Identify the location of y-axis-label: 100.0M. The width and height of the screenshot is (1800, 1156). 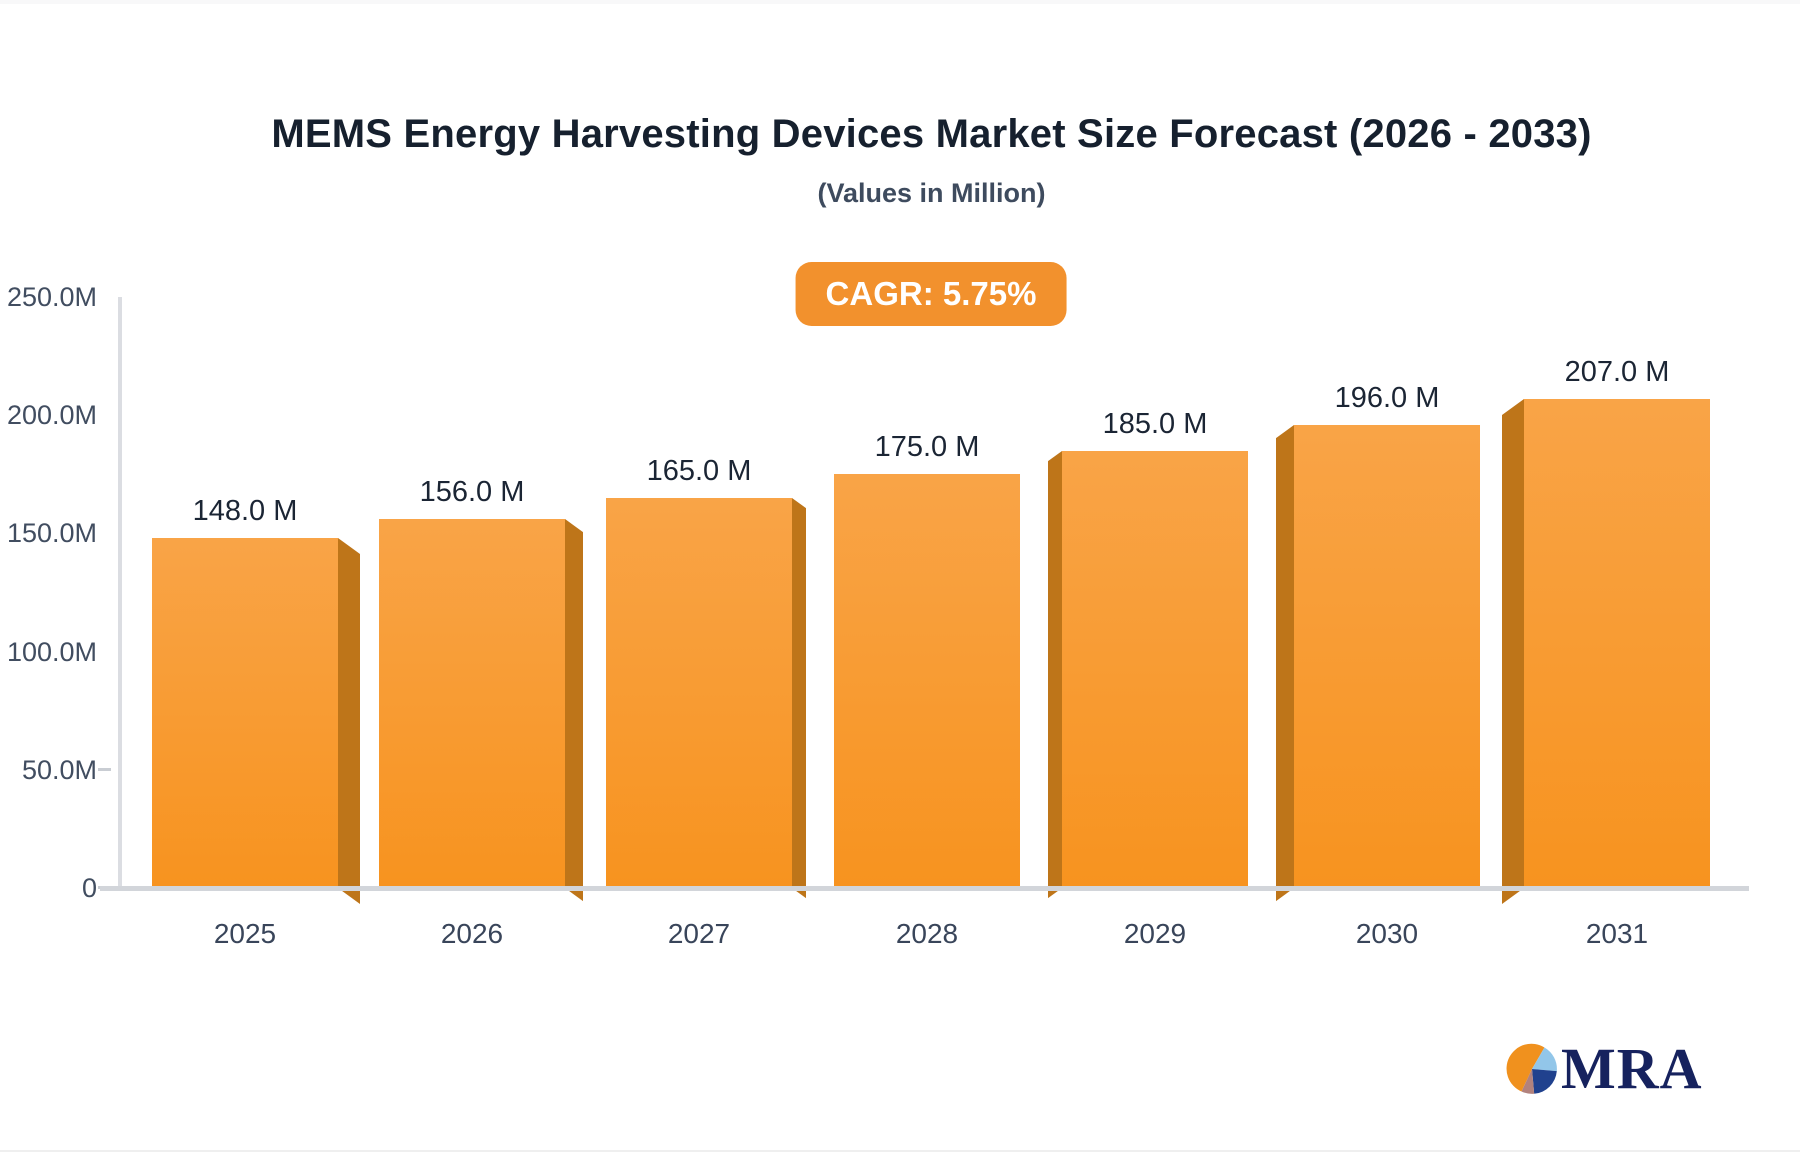
(51, 652).